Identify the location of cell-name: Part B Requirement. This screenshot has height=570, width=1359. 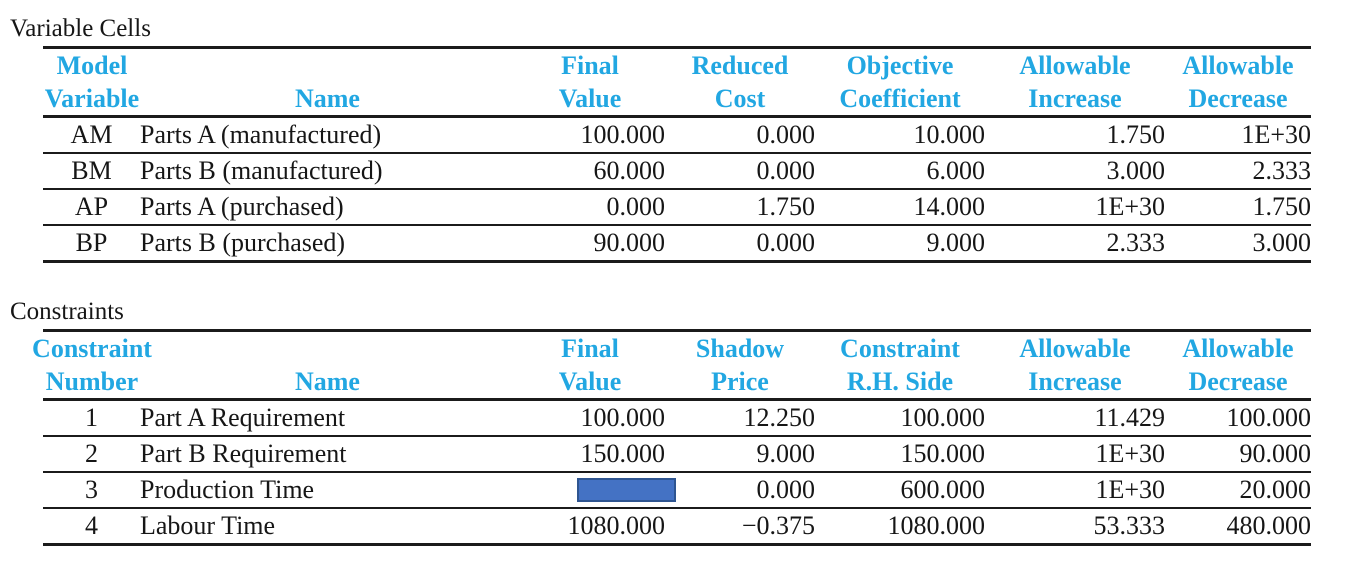
(327, 454).